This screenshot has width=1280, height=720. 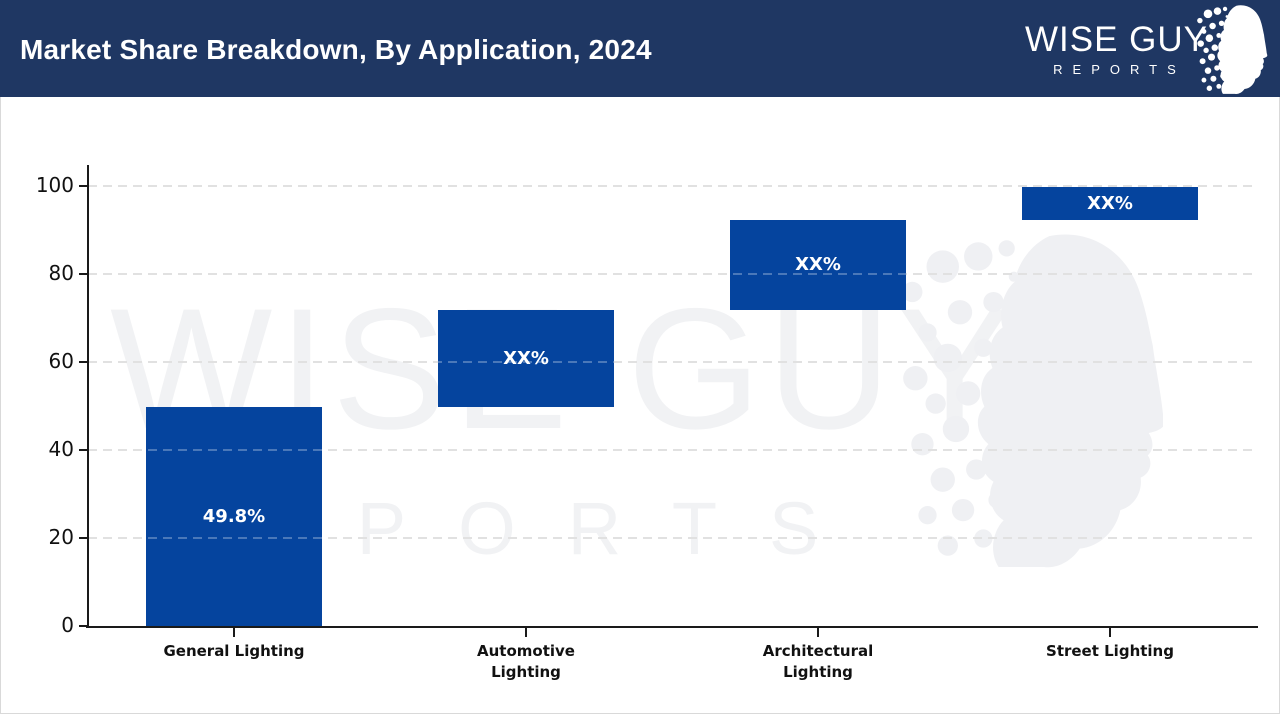 I want to click on watermark-face-icon, so click(x=1029, y=398).